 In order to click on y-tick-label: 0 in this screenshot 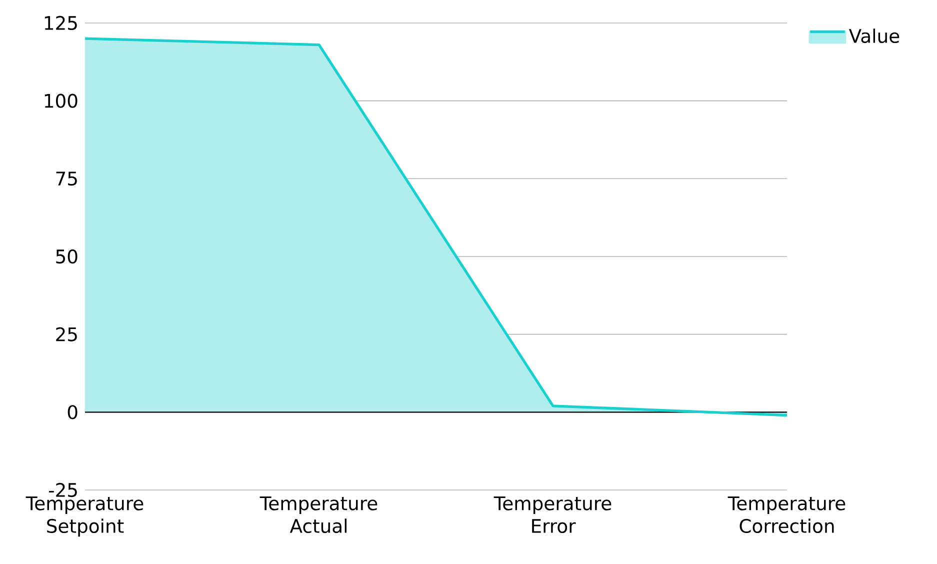, I will do `click(73, 412)`.